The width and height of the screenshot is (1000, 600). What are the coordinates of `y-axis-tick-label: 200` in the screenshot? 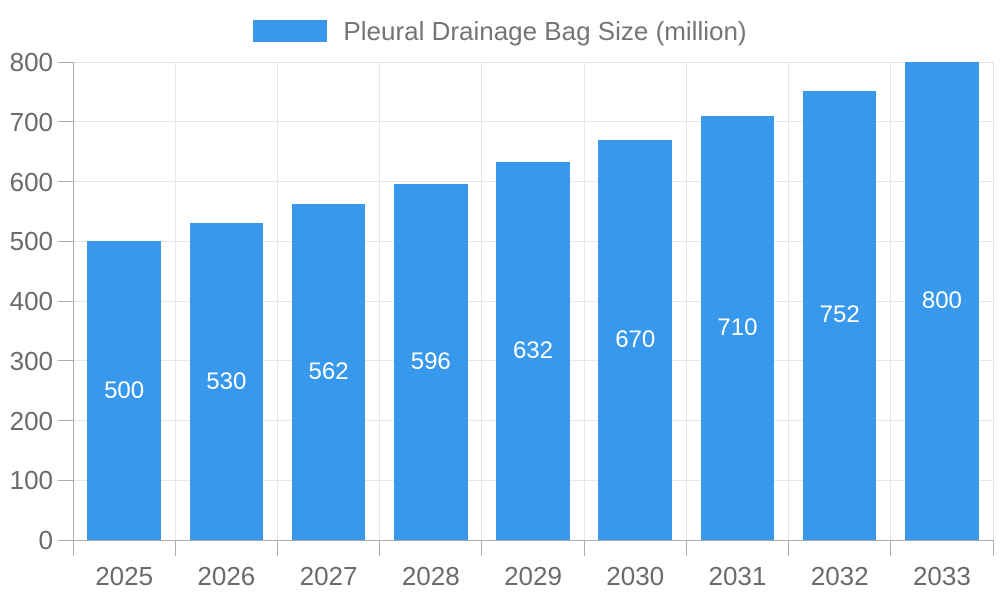 It's located at (31, 420).